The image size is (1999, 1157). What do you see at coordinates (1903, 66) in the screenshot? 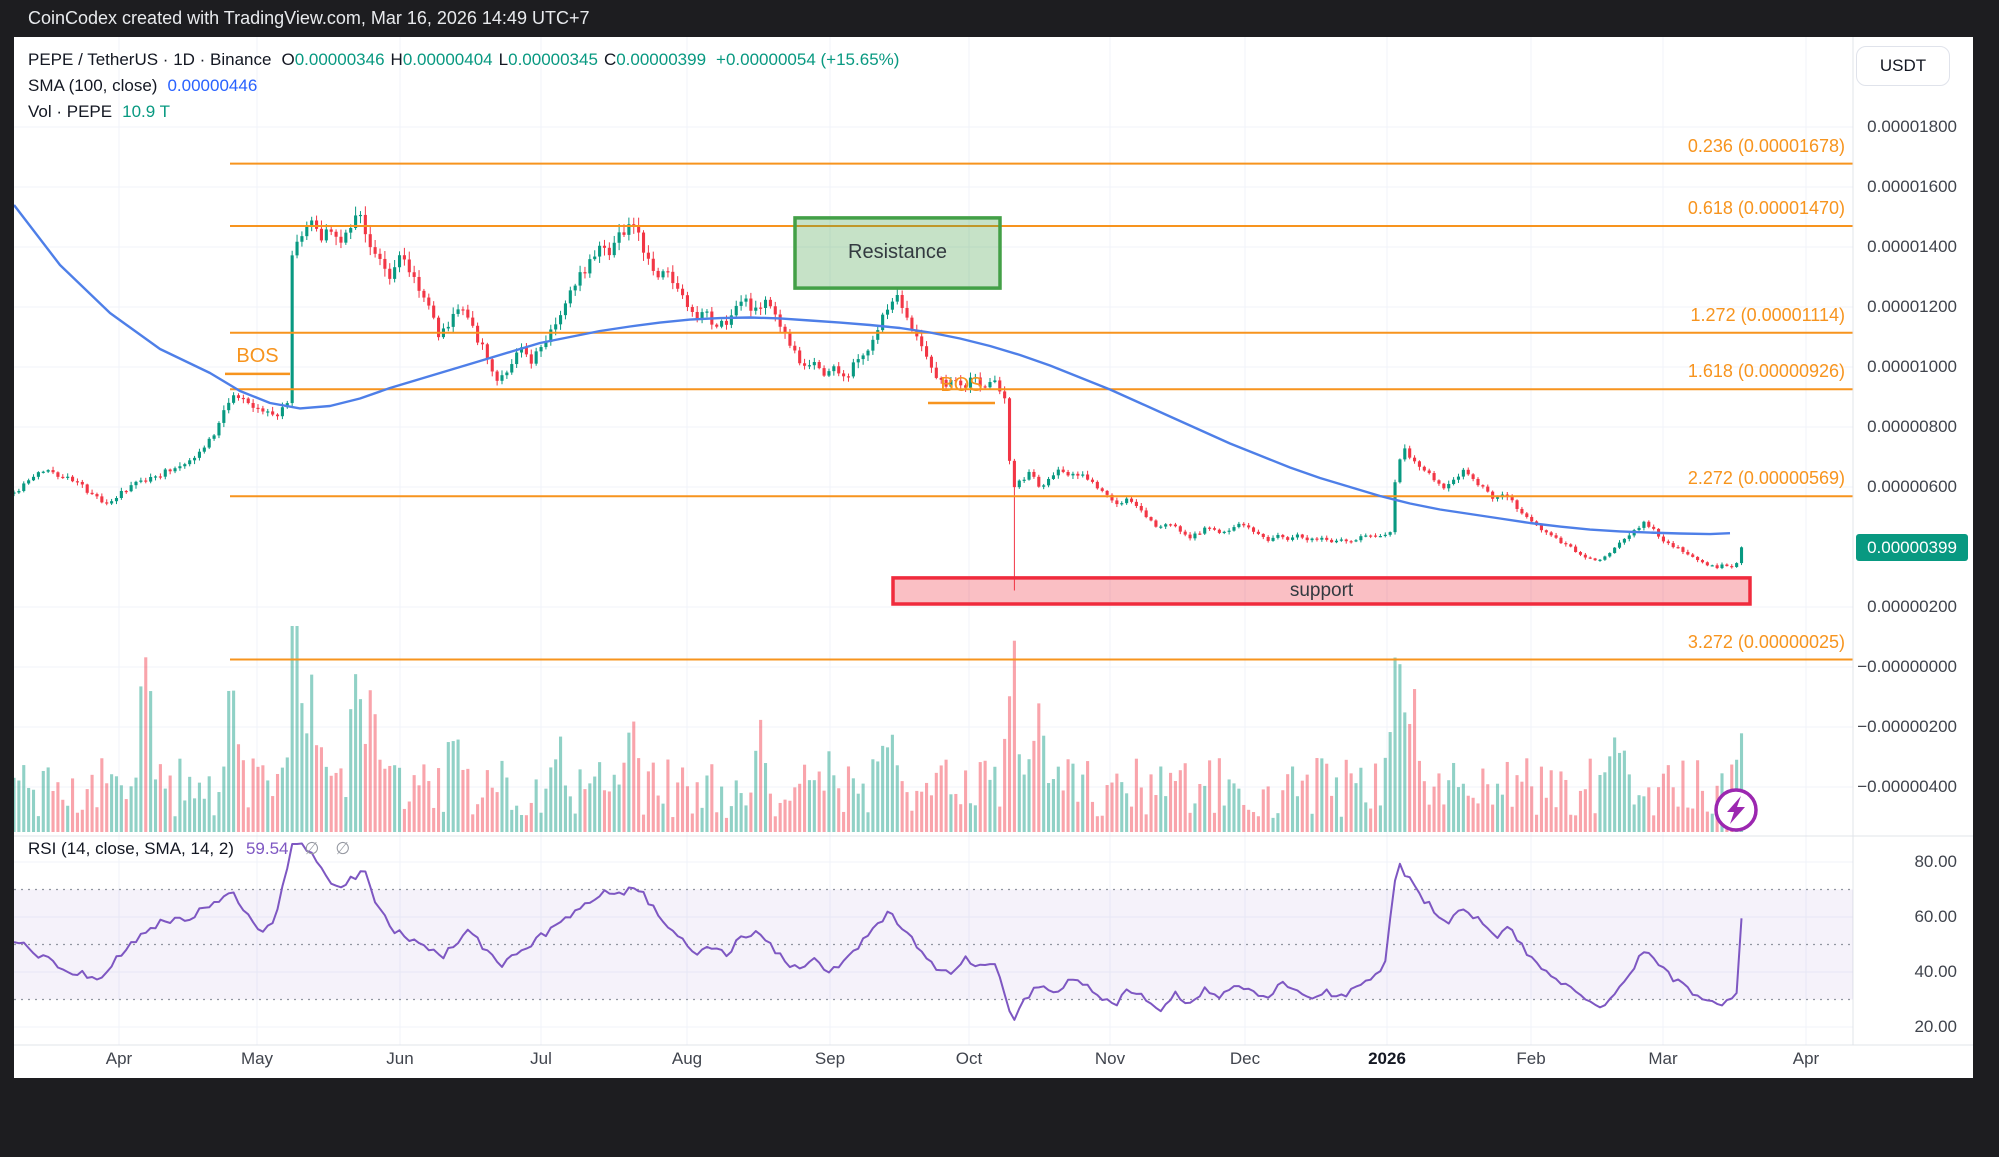
I see `currency-toggle-button: USDT` at bounding box center [1903, 66].